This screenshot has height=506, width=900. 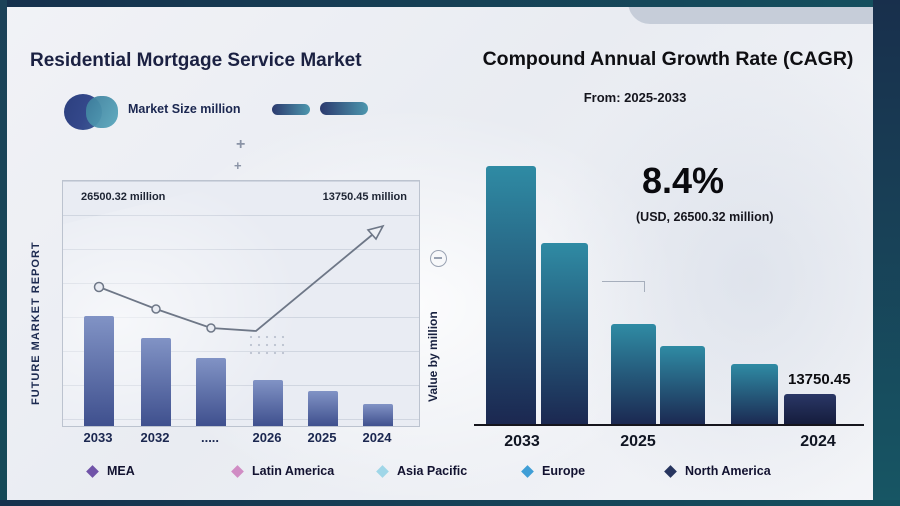 I want to click on legend-pill-large, so click(x=344, y=108).